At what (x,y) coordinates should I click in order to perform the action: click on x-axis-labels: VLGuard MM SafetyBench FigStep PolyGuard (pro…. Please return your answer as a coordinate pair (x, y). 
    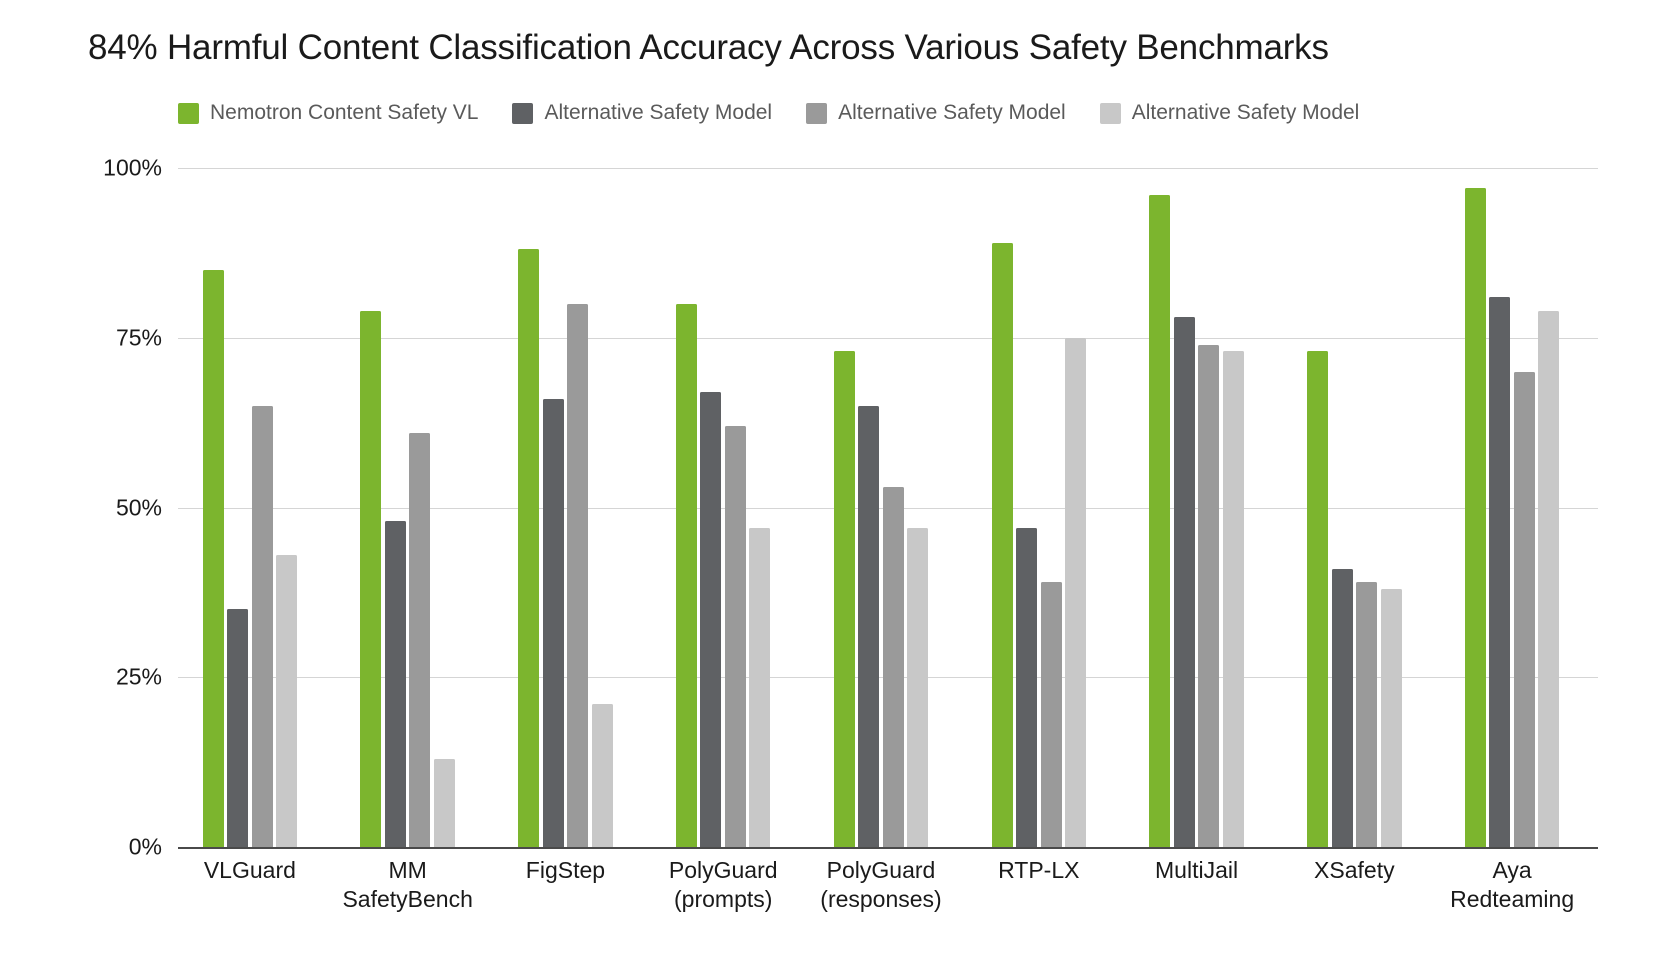
    Looking at the image, I should click on (888, 896).